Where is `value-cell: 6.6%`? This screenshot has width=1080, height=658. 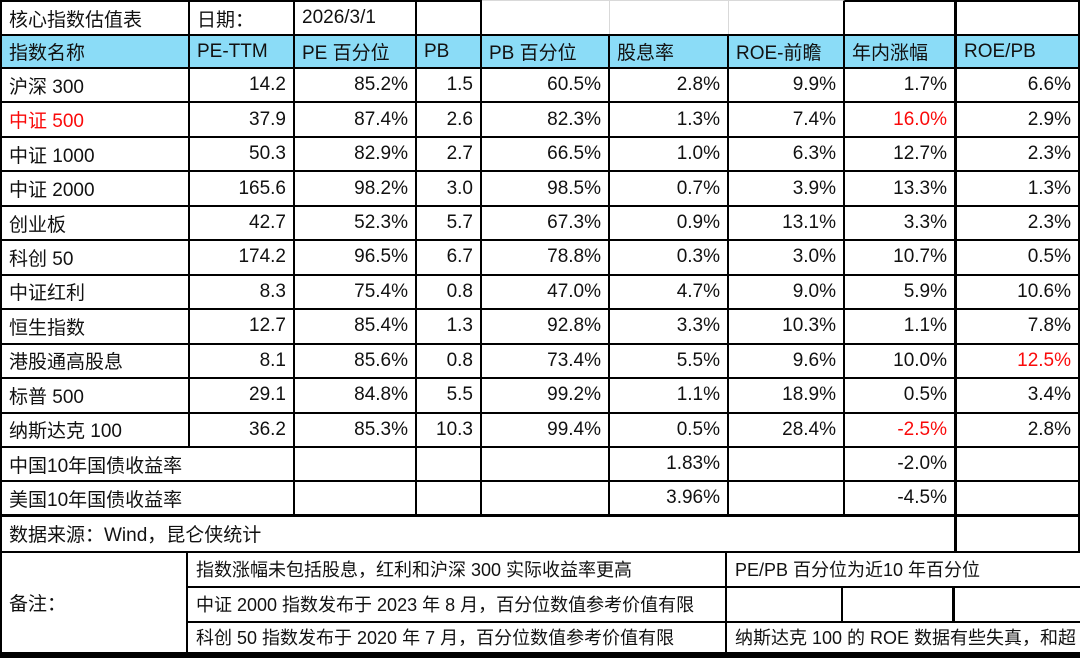 value-cell: 6.6% is located at coordinates (1018, 85).